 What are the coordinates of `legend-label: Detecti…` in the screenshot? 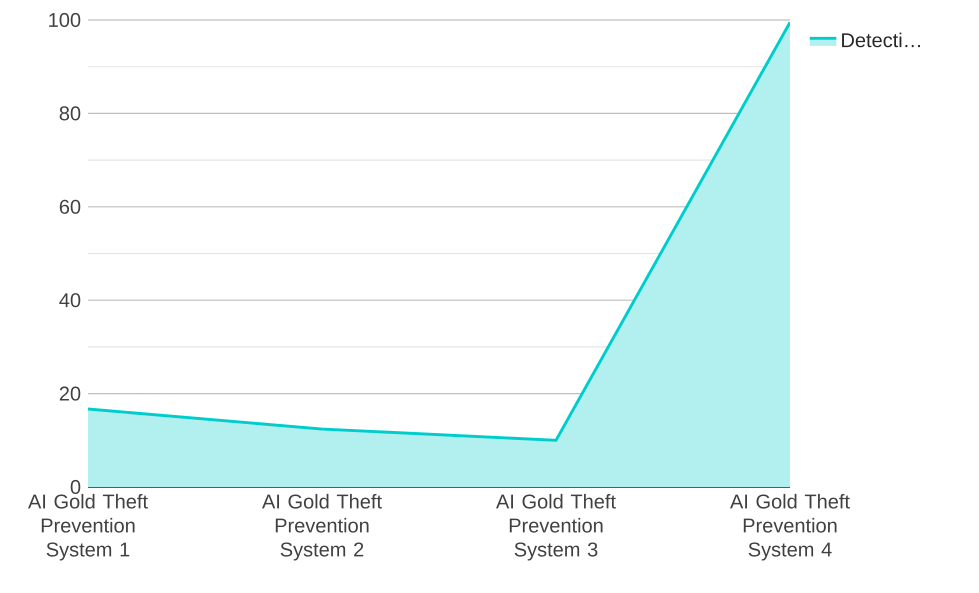 It's located at (881, 40).